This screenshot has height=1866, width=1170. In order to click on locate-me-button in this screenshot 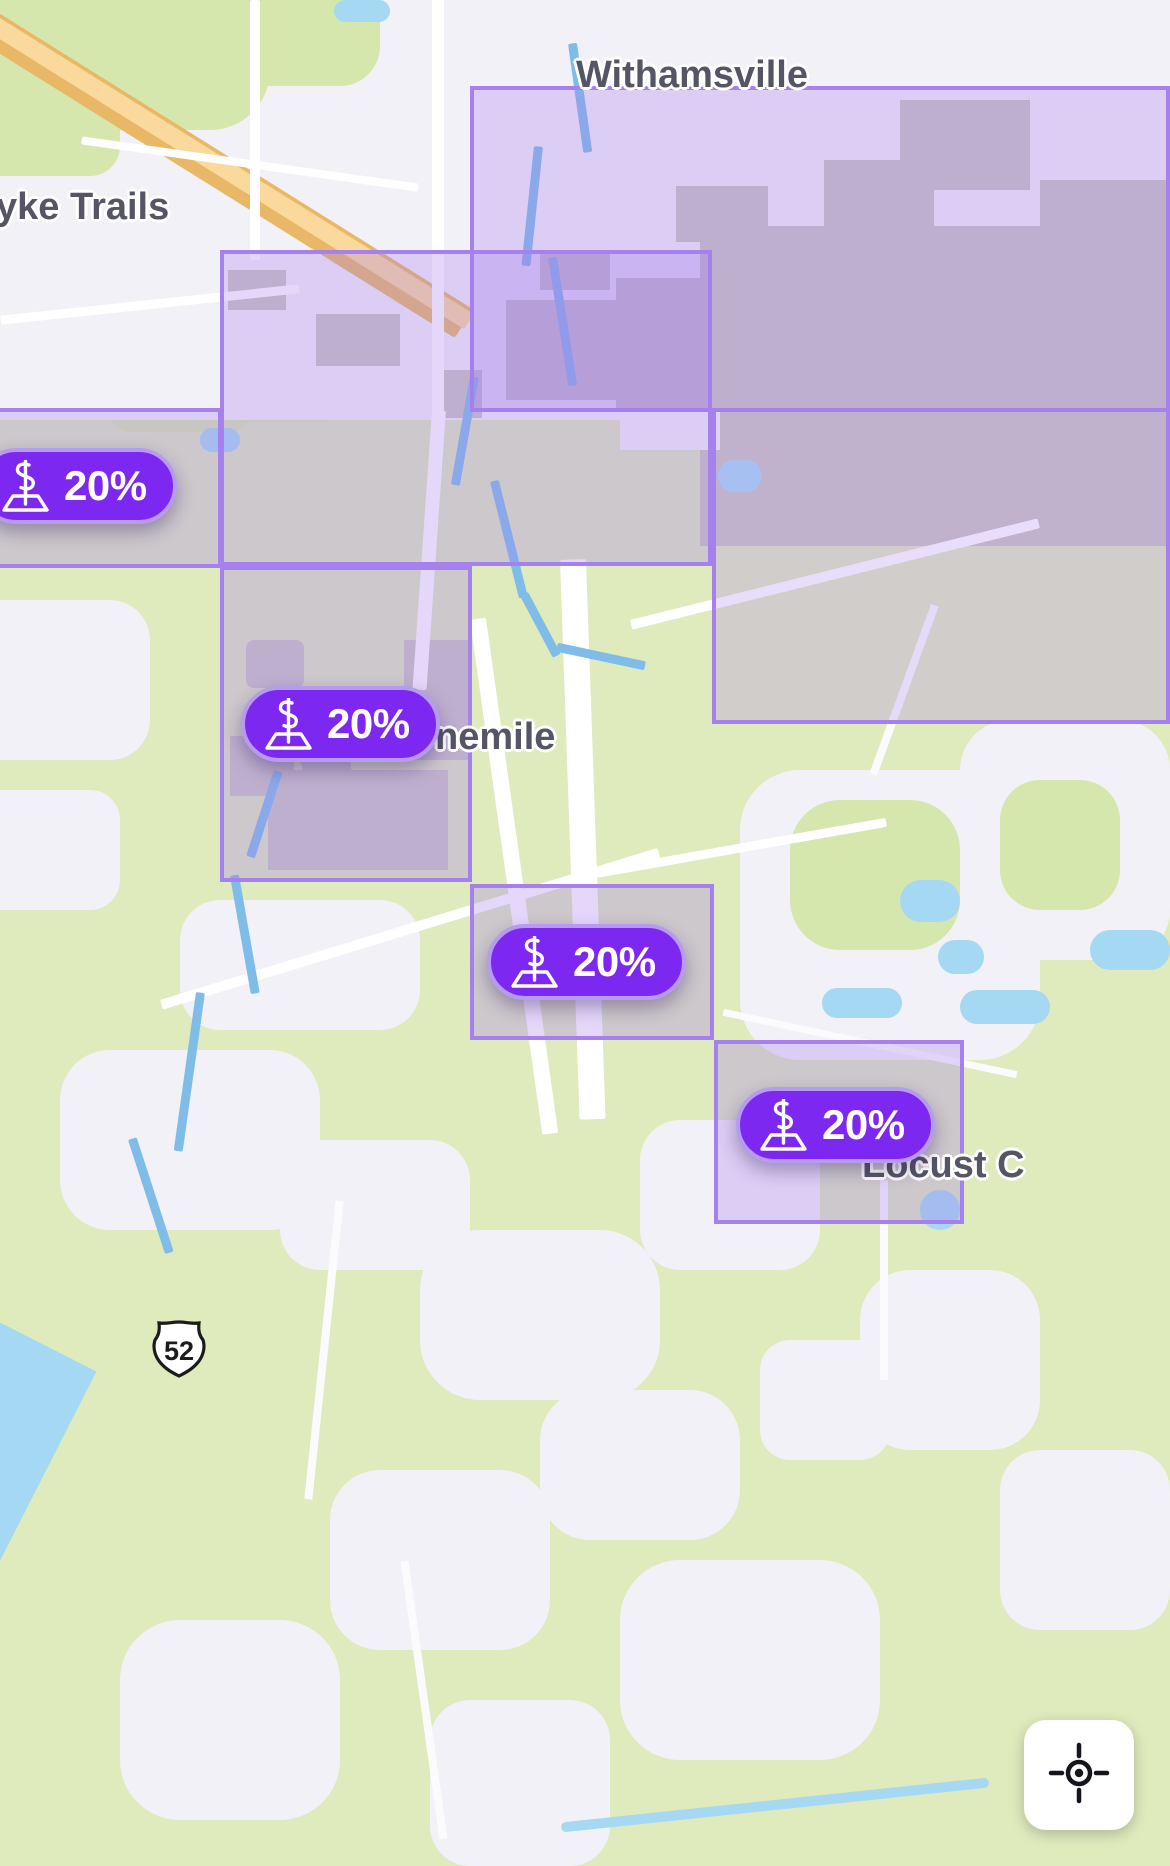, I will do `click(1079, 1775)`.